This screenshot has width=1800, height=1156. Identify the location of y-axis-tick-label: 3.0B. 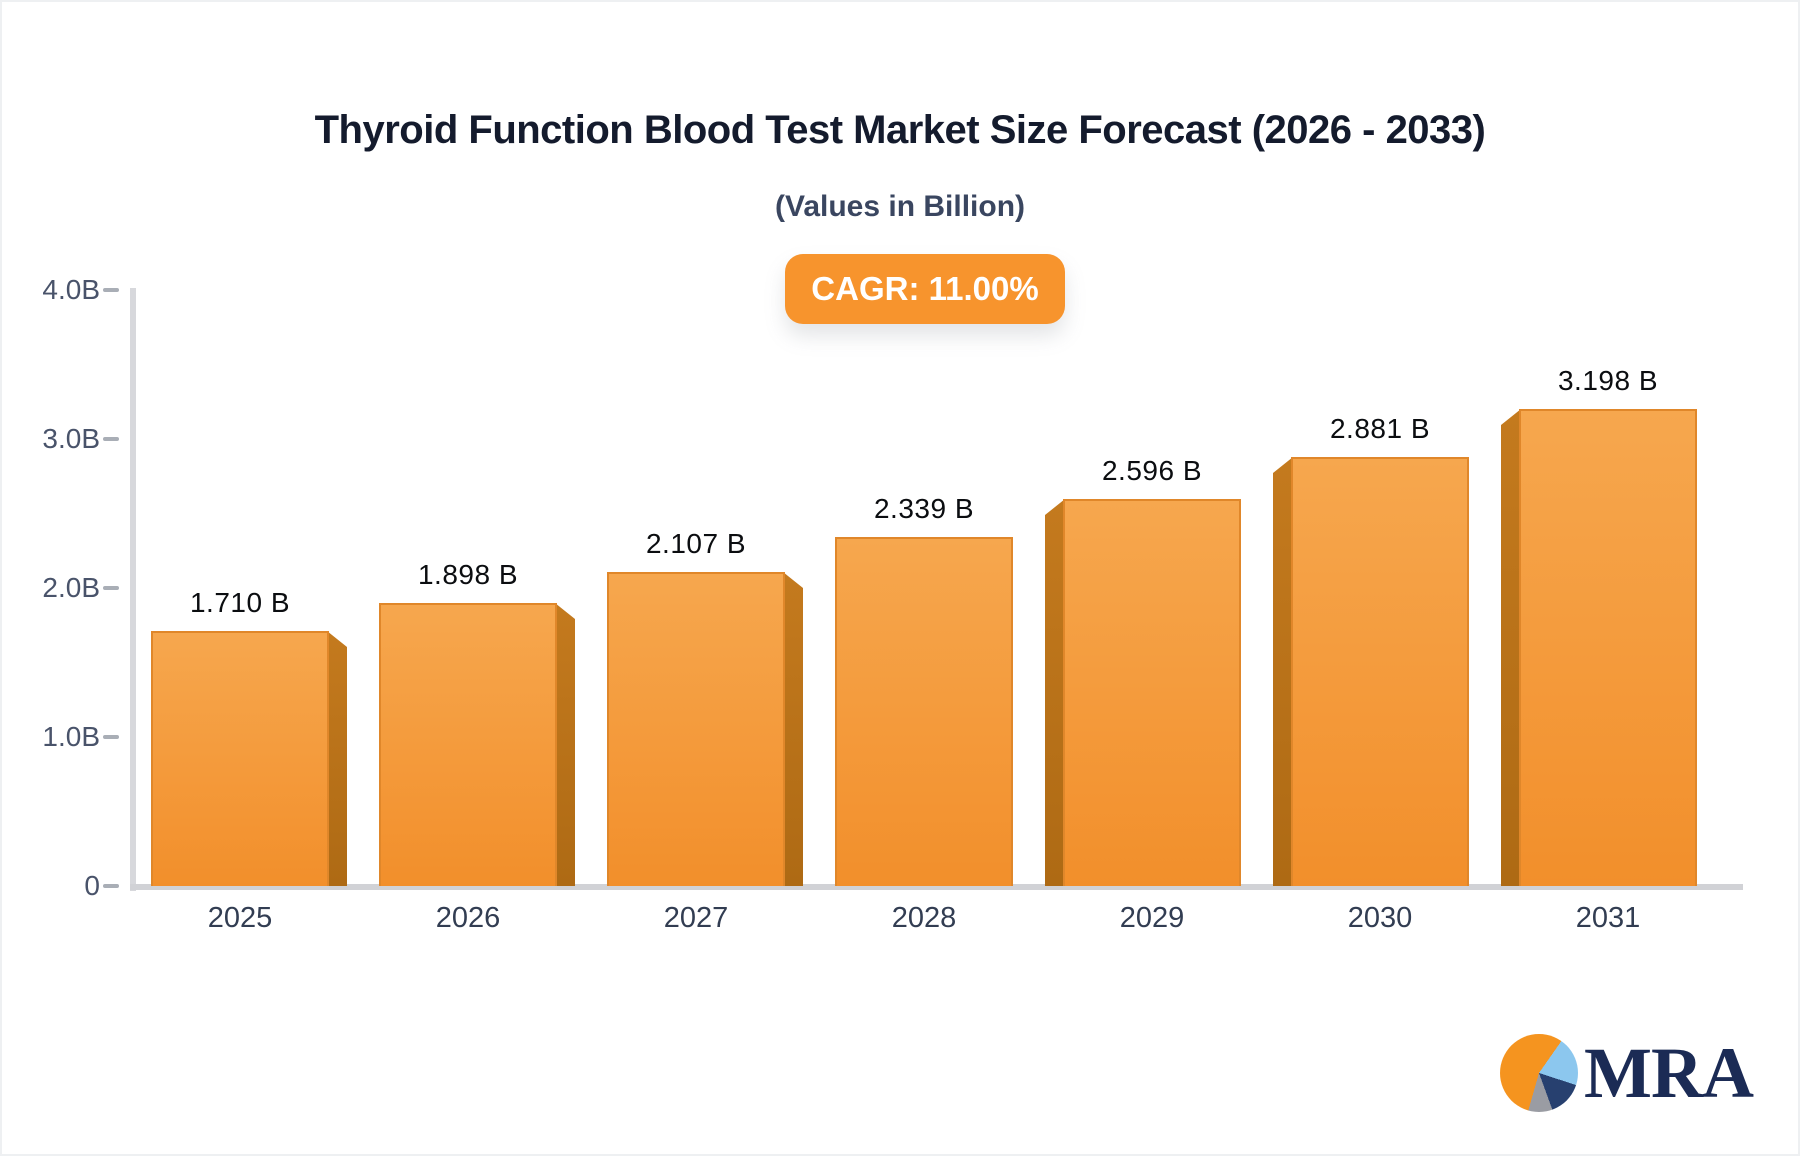
(71, 438).